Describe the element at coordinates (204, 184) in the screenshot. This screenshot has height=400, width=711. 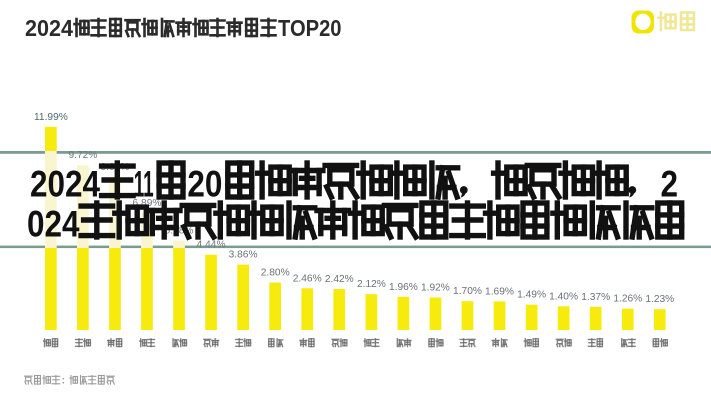
I see `svg-text: 20` at that location.